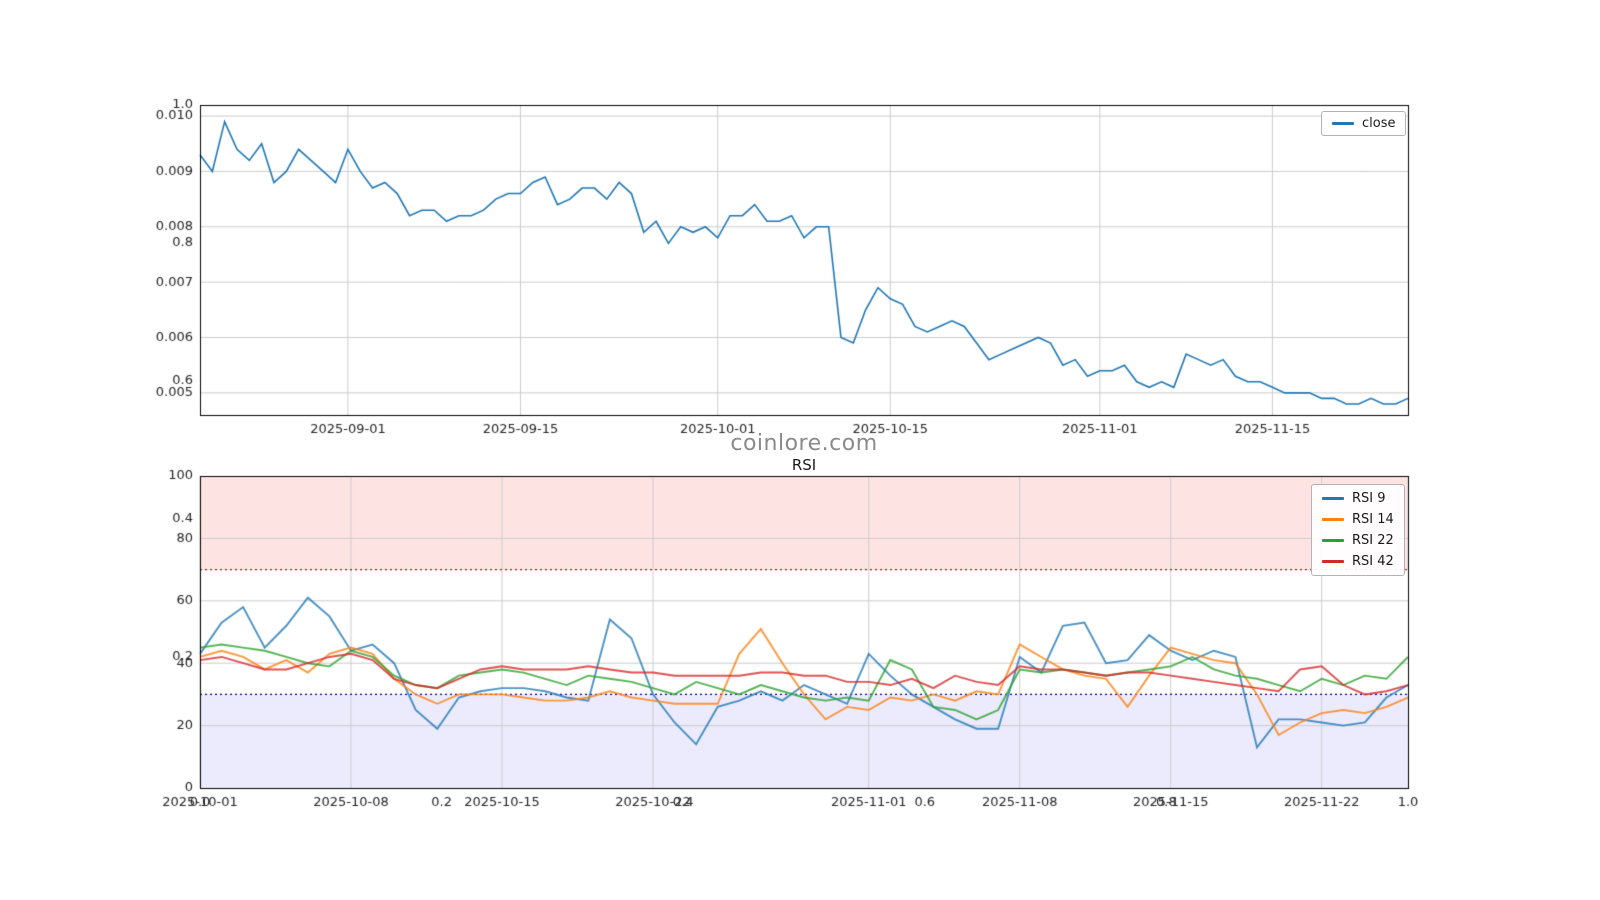  Describe the element at coordinates (1333, 498) in the screenshot. I see `rsi-9-line-swatch` at that location.